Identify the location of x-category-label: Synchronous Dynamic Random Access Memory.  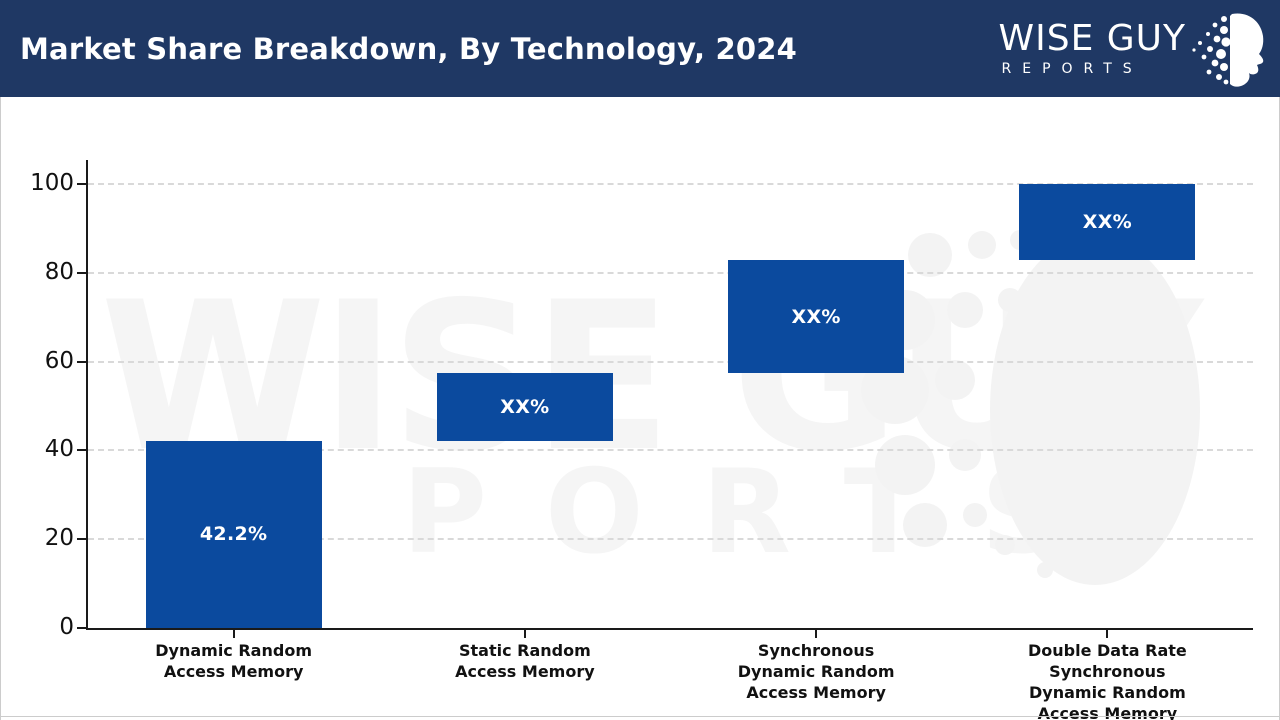
(816, 671).